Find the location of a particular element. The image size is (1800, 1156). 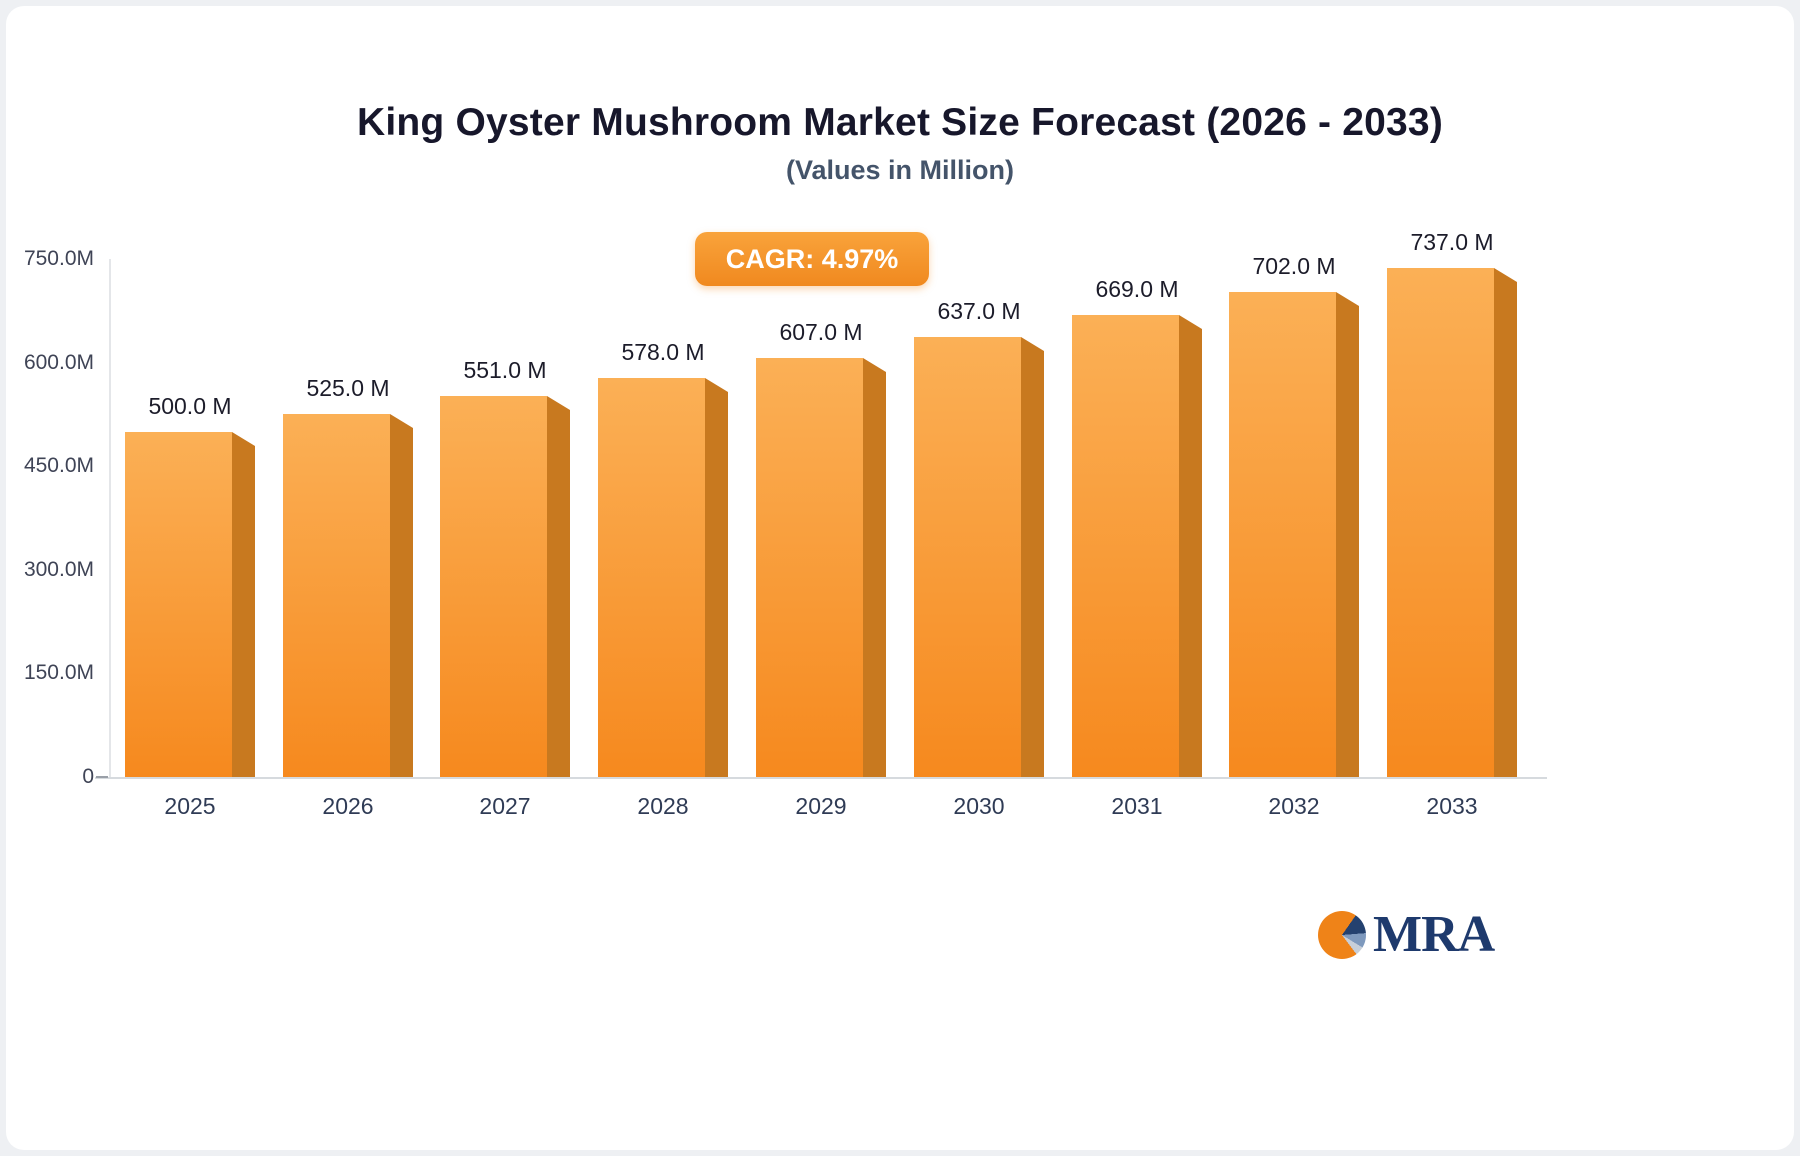

bar-2029 is located at coordinates (821, 567).